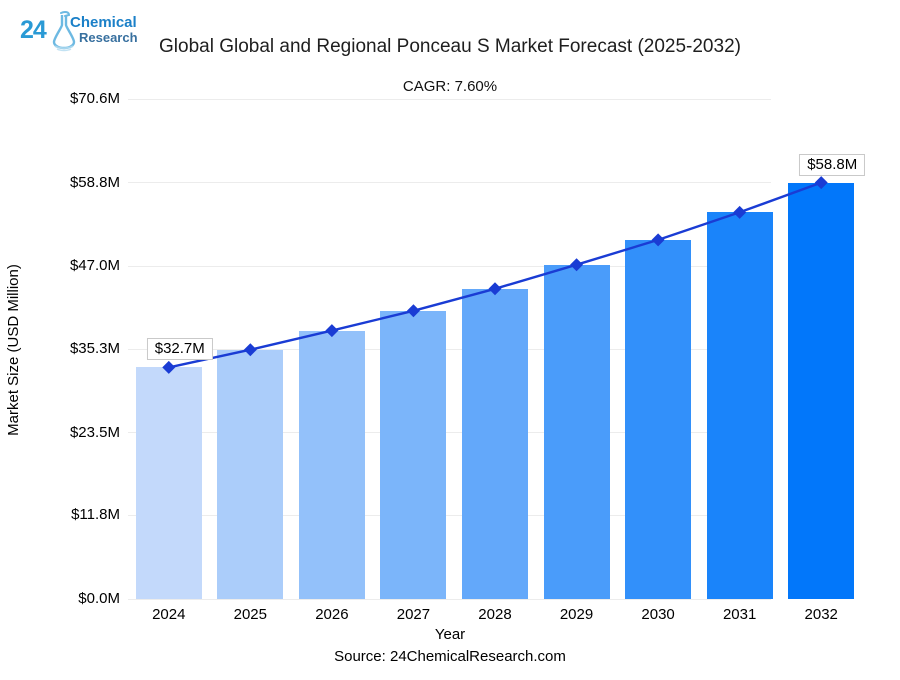  I want to click on x-tick-2030: 2030, so click(658, 614).